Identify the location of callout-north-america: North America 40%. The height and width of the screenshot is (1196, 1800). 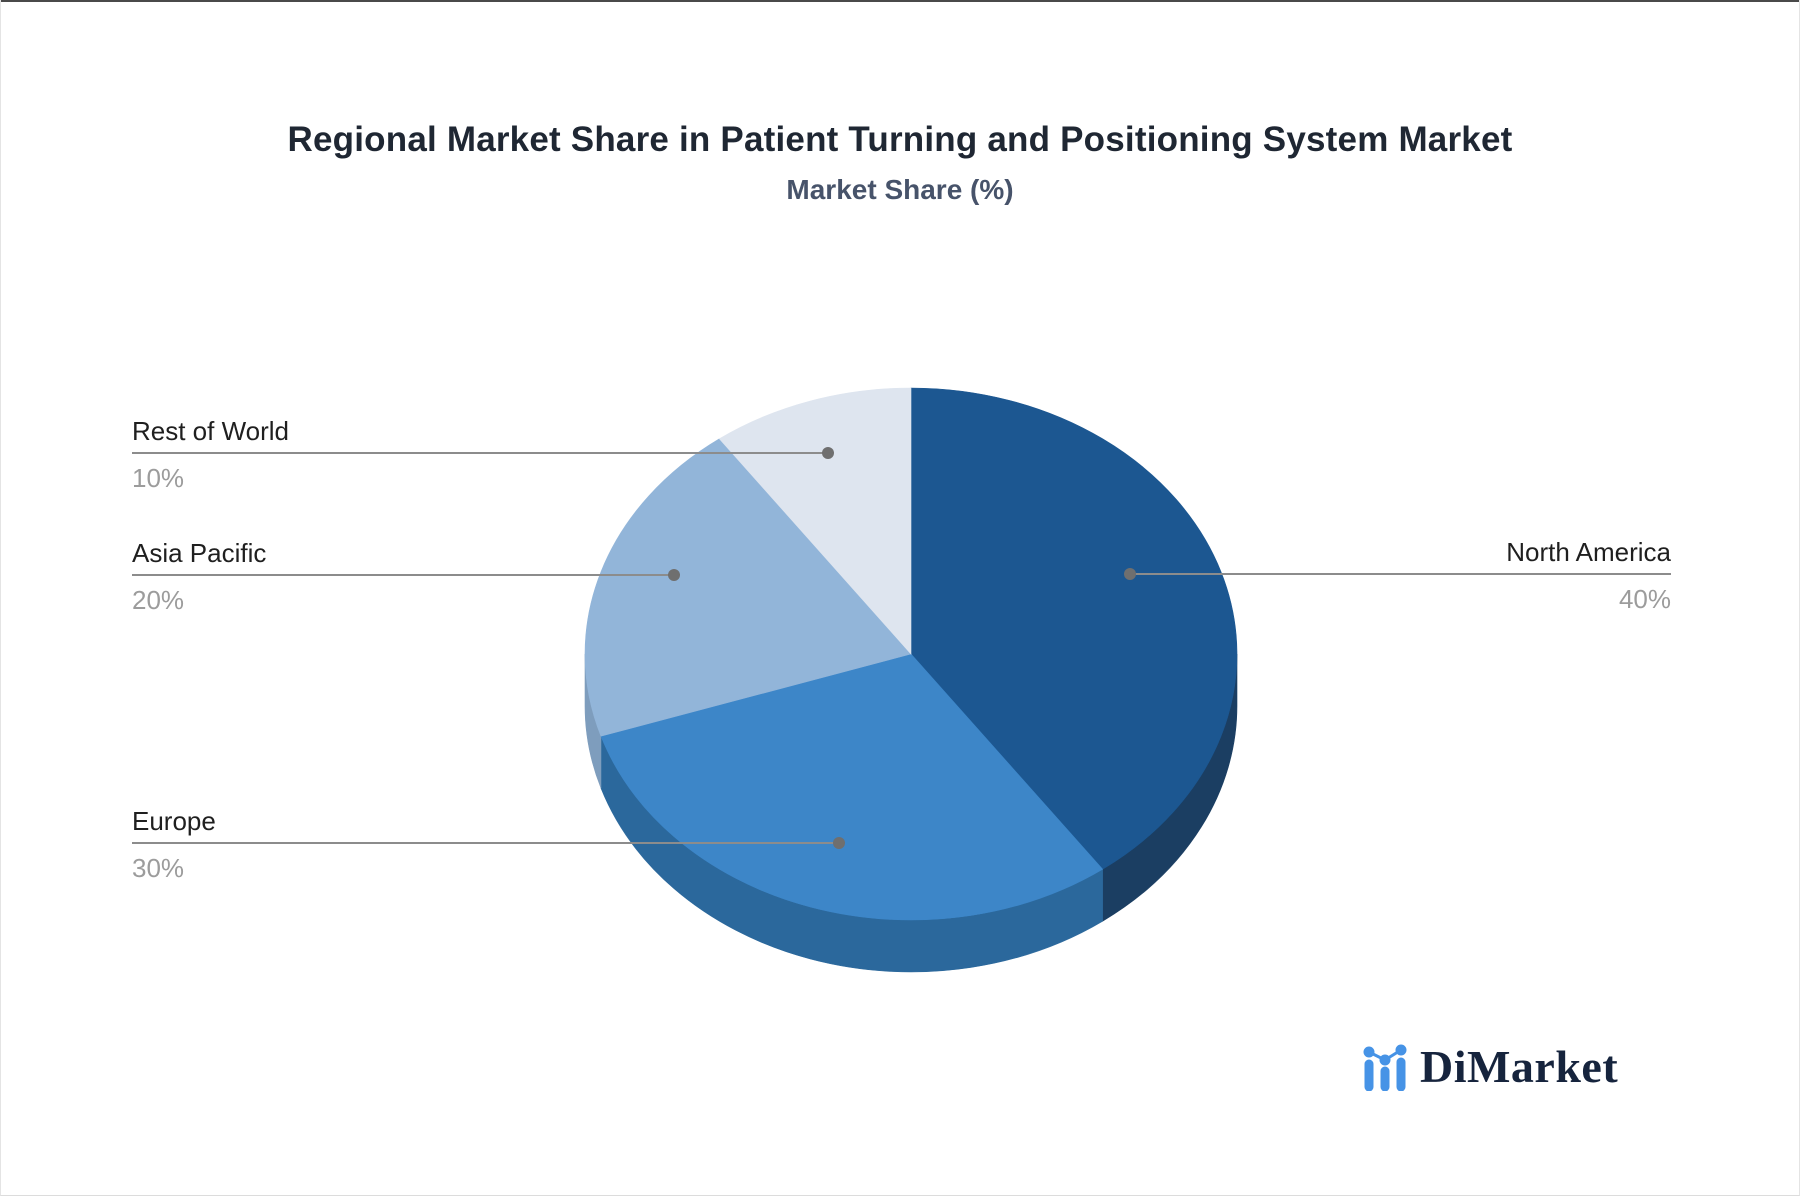
(1397, 575).